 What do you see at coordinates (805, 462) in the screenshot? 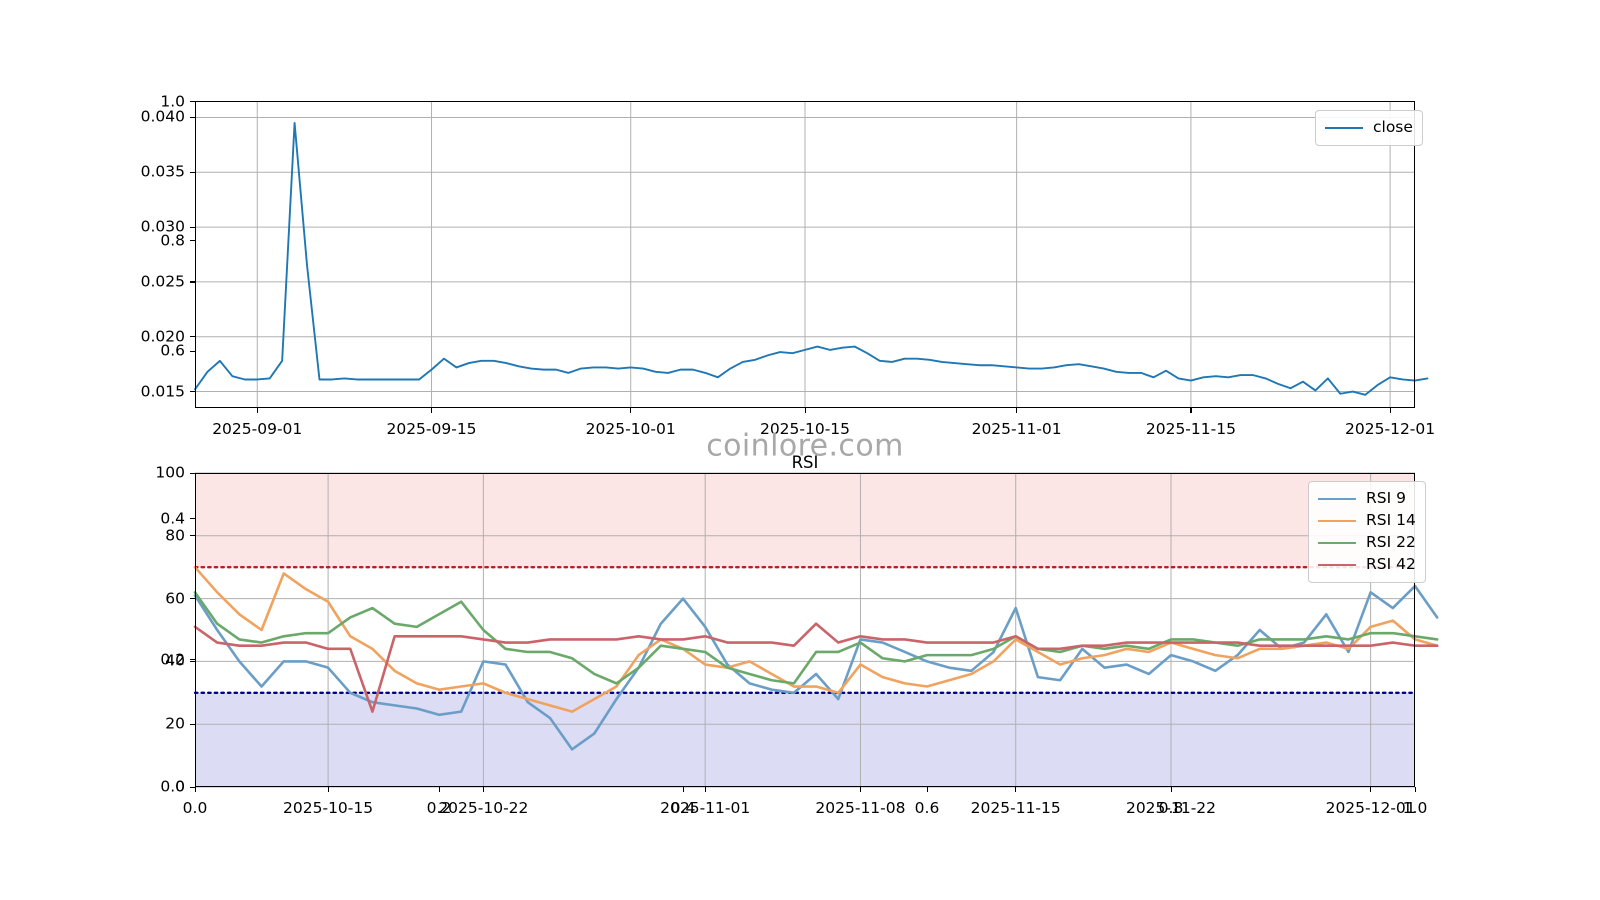
I see `rsi-chart-title: RSI` at bounding box center [805, 462].